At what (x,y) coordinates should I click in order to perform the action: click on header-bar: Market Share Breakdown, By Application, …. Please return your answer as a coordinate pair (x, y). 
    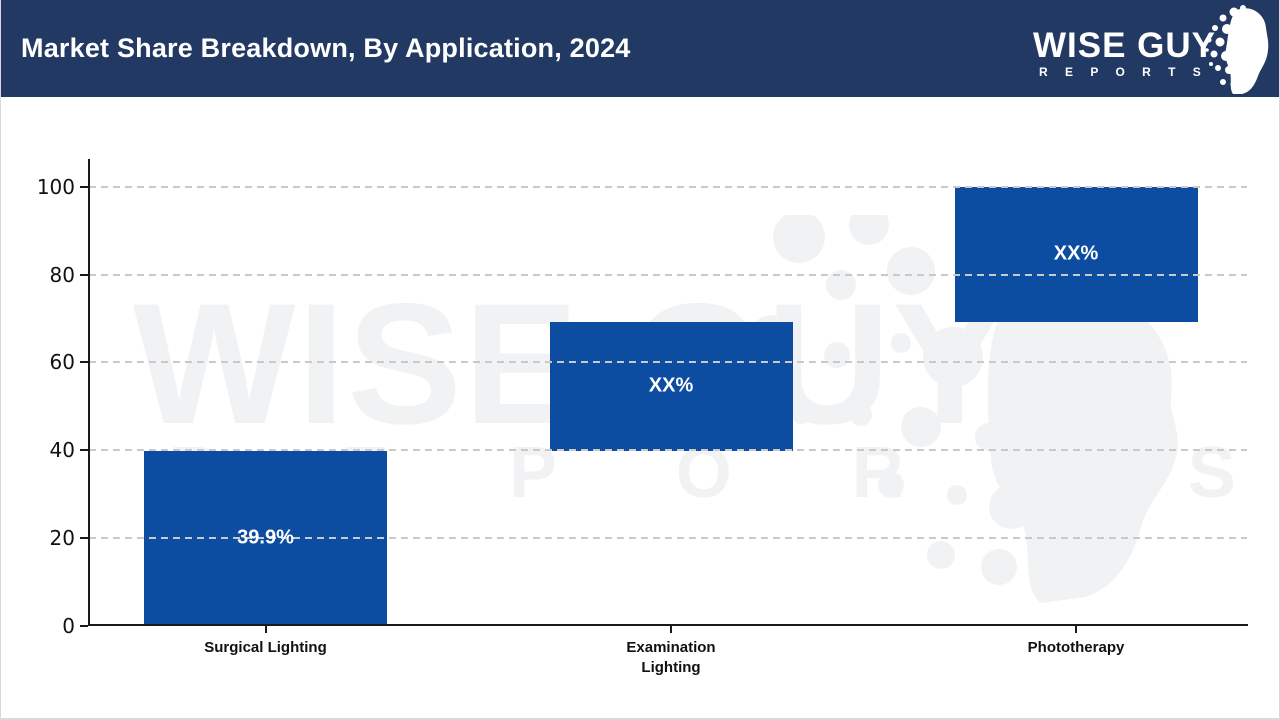
    Looking at the image, I should click on (640, 48).